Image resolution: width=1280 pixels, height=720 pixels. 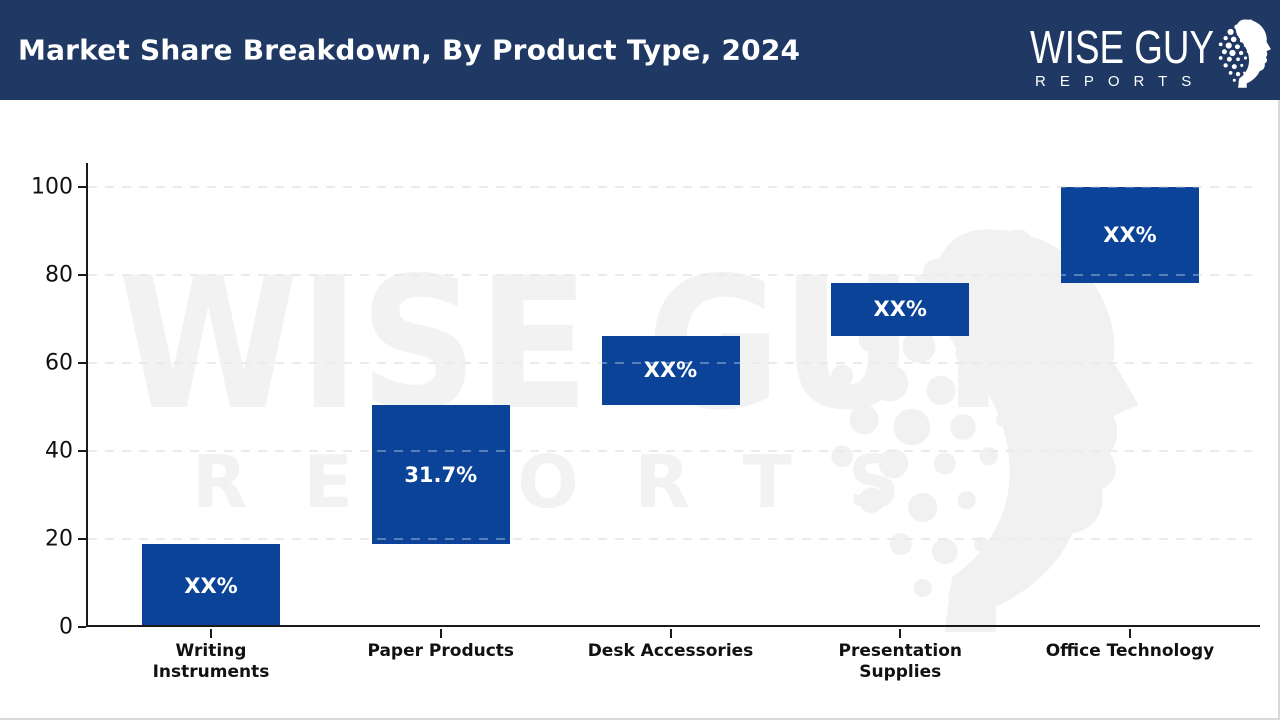 What do you see at coordinates (640, 719) in the screenshot?
I see `page-bottom-border` at bounding box center [640, 719].